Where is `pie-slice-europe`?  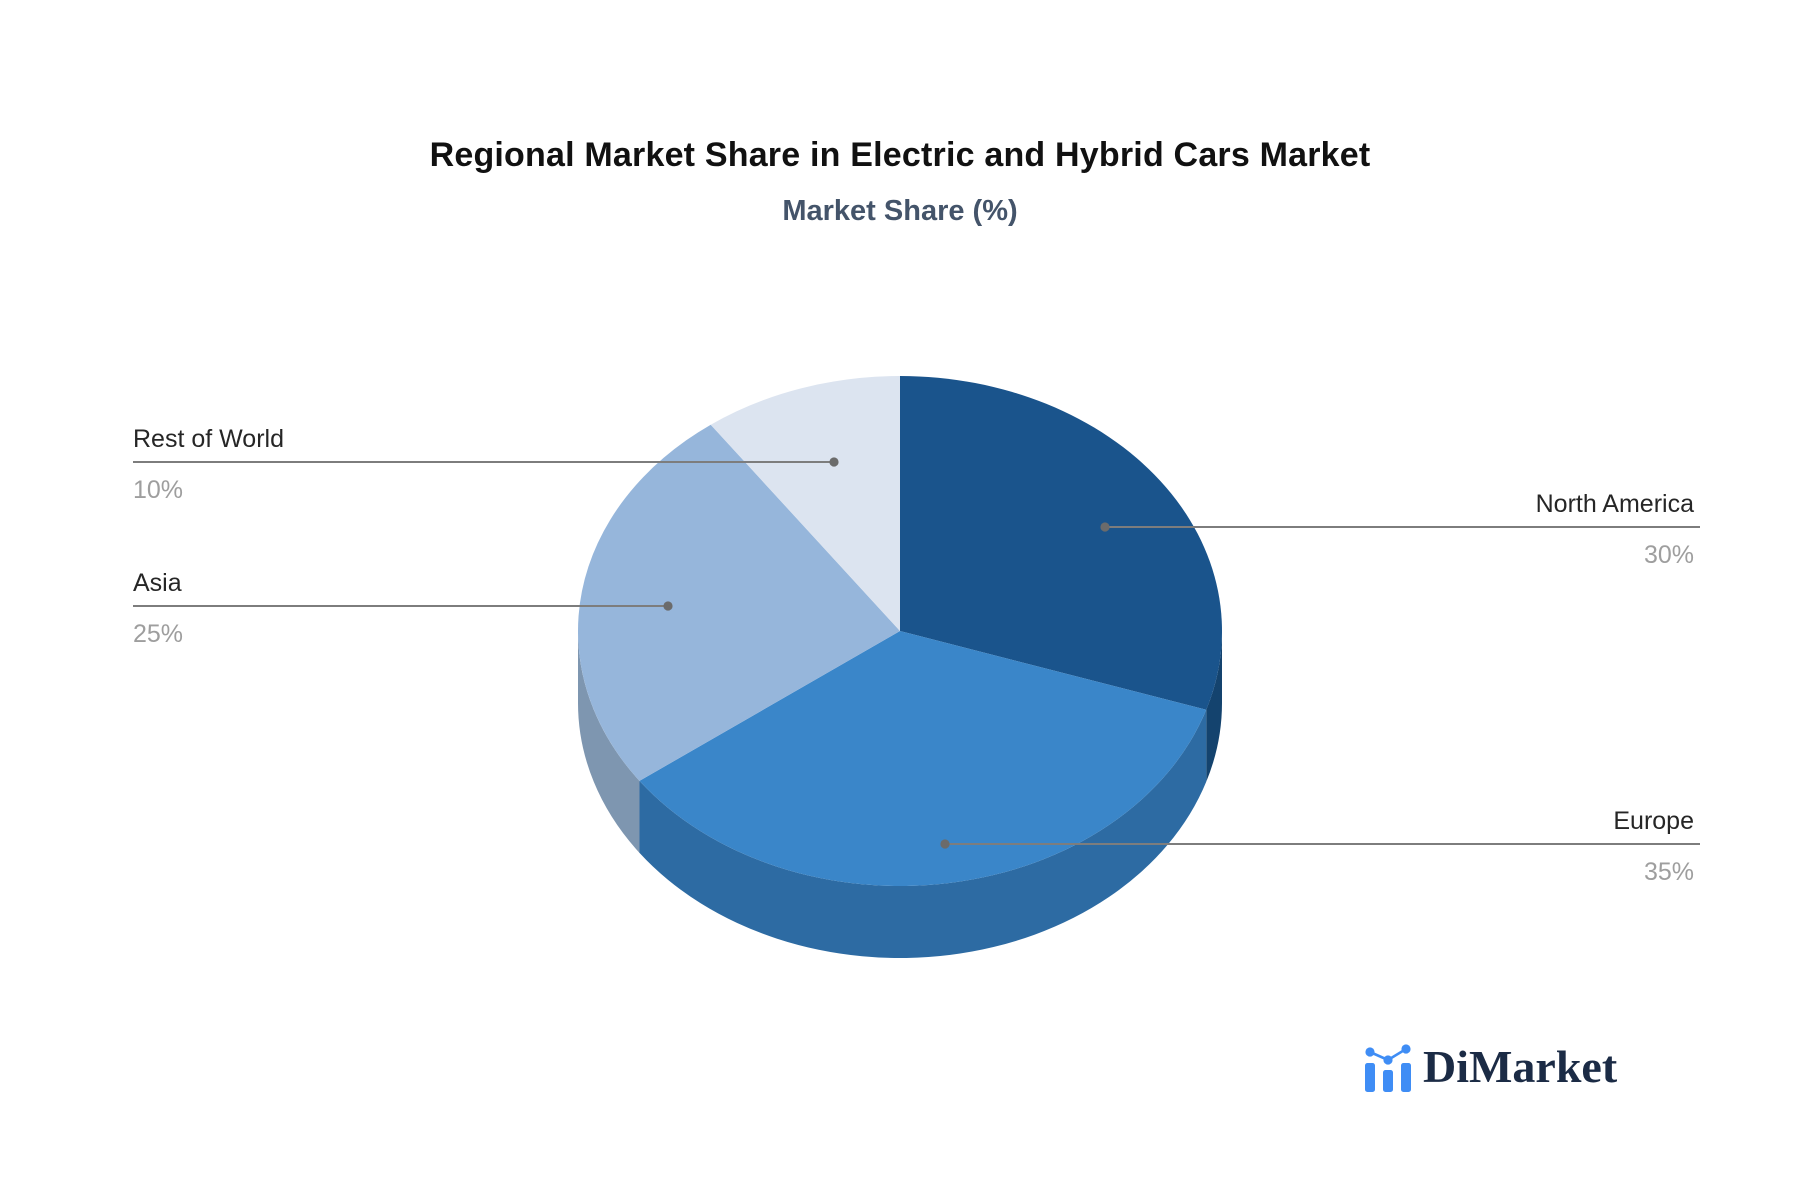
pie-slice-europe is located at coordinates (923, 759).